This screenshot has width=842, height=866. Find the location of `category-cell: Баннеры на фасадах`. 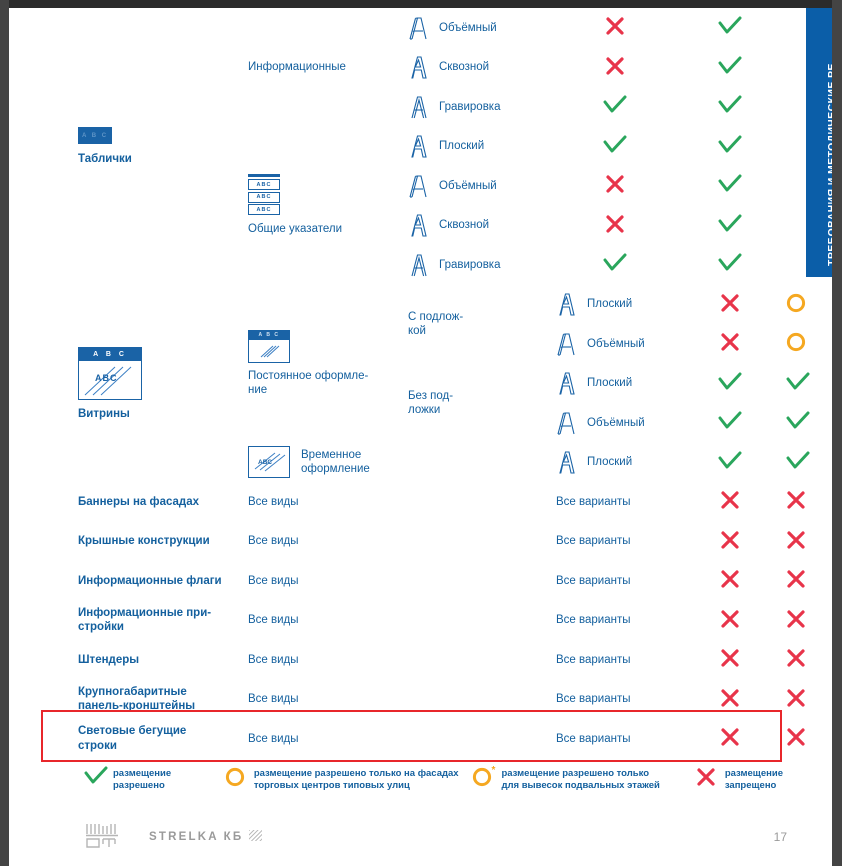

category-cell: Баннеры на фасадах is located at coordinates (163, 502).